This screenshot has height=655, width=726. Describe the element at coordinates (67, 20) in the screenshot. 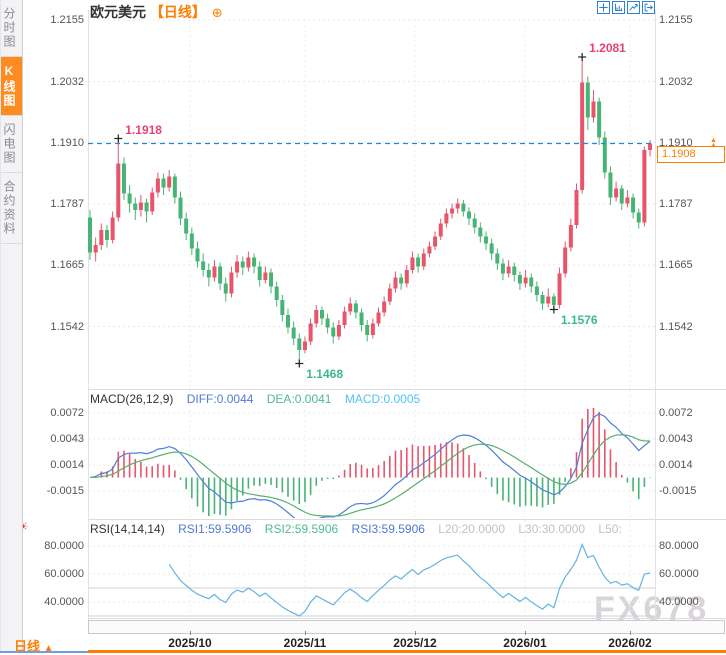

I see `price-axis-label-left: 1.2155` at that location.